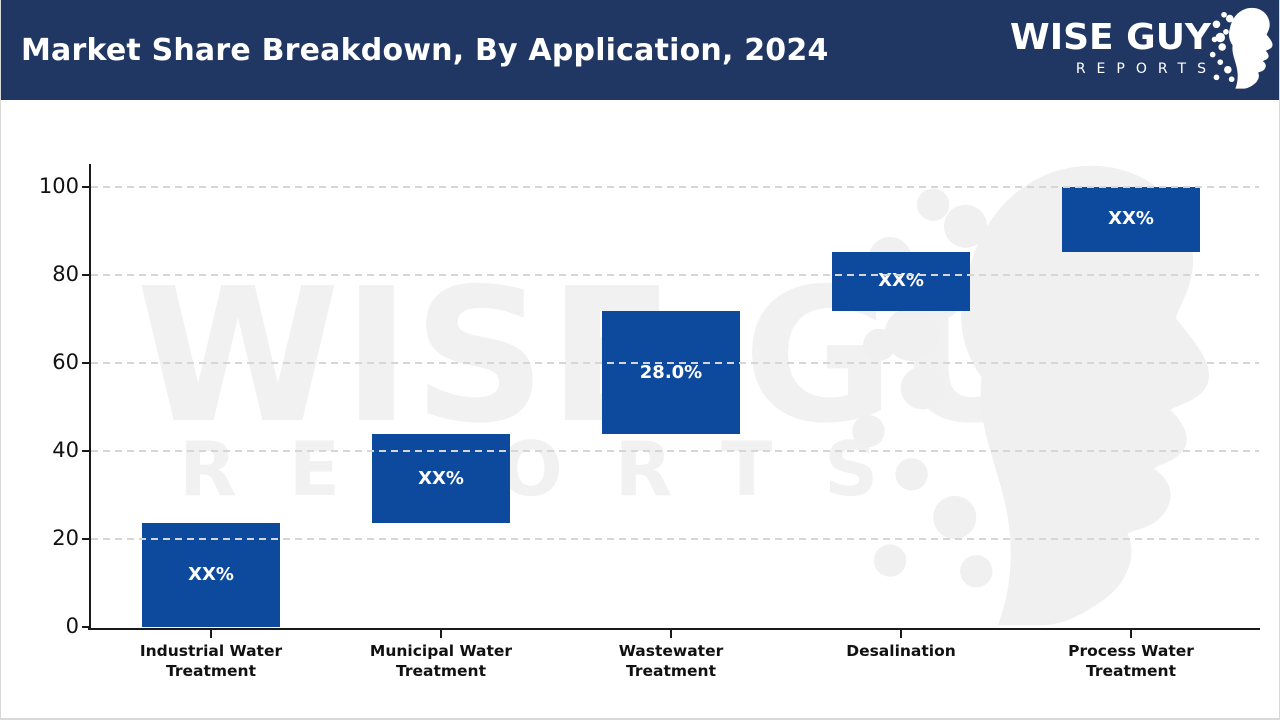  What do you see at coordinates (211, 661) in the screenshot?
I see `x-axis-category-label: Industrial Water Treatment` at bounding box center [211, 661].